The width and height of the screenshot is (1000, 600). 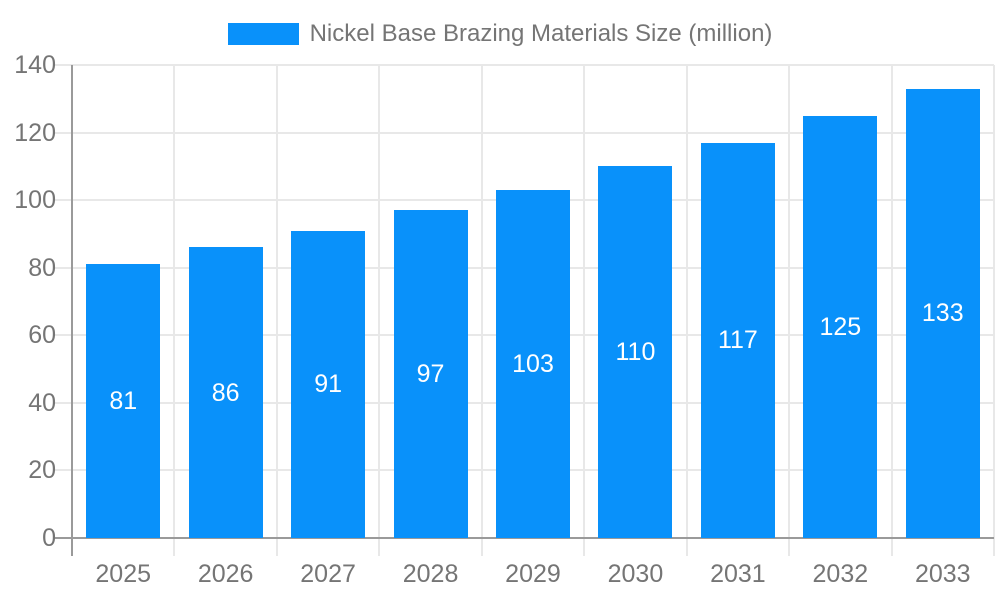 I want to click on x-tick-label: 2025, so click(x=123, y=574).